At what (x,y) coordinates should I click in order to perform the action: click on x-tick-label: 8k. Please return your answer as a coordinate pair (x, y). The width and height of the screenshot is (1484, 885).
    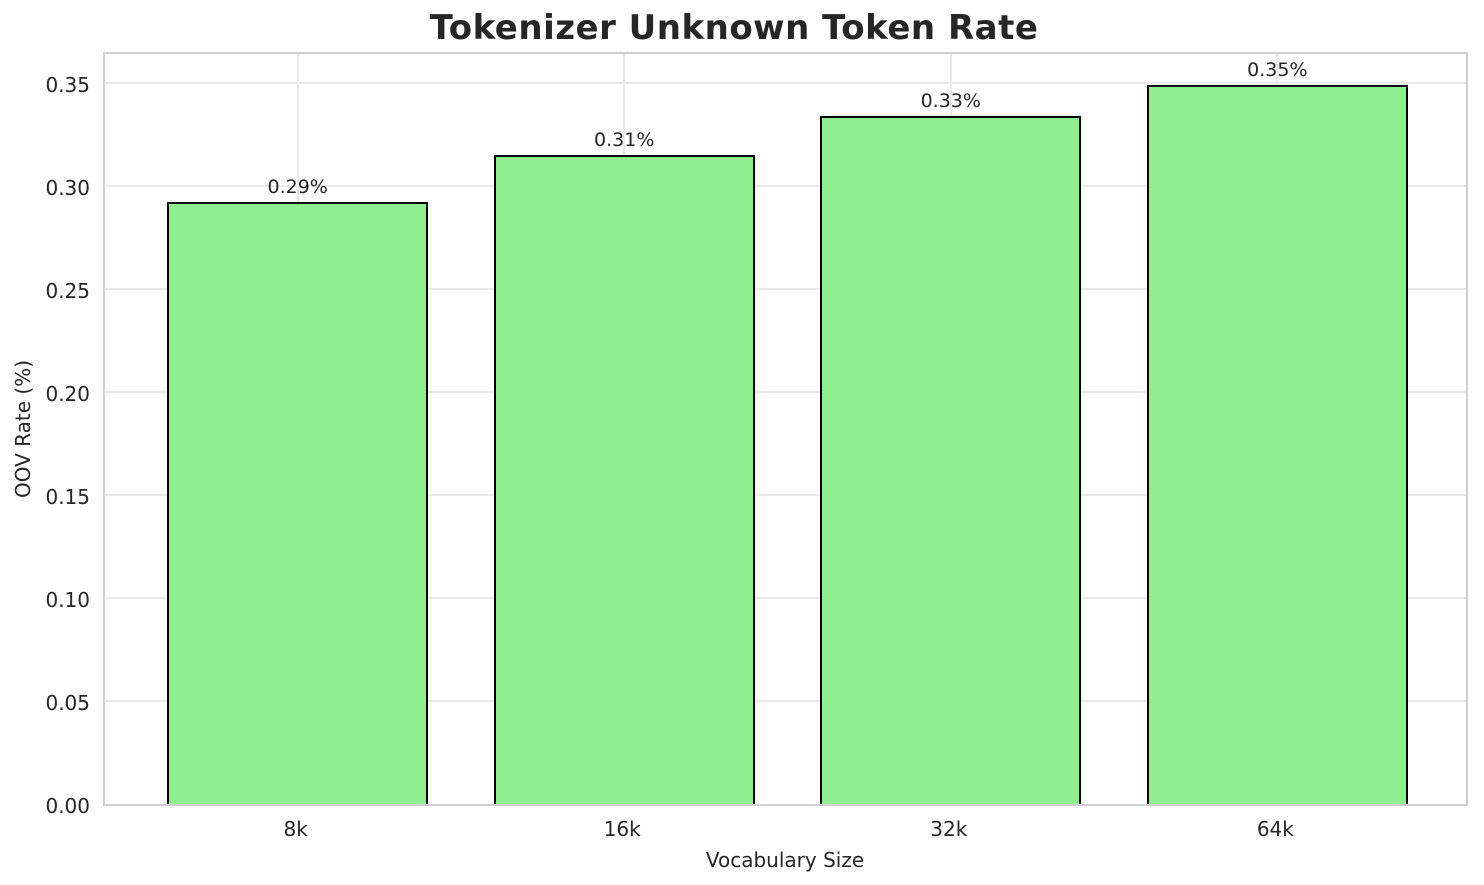
    Looking at the image, I should click on (295, 829).